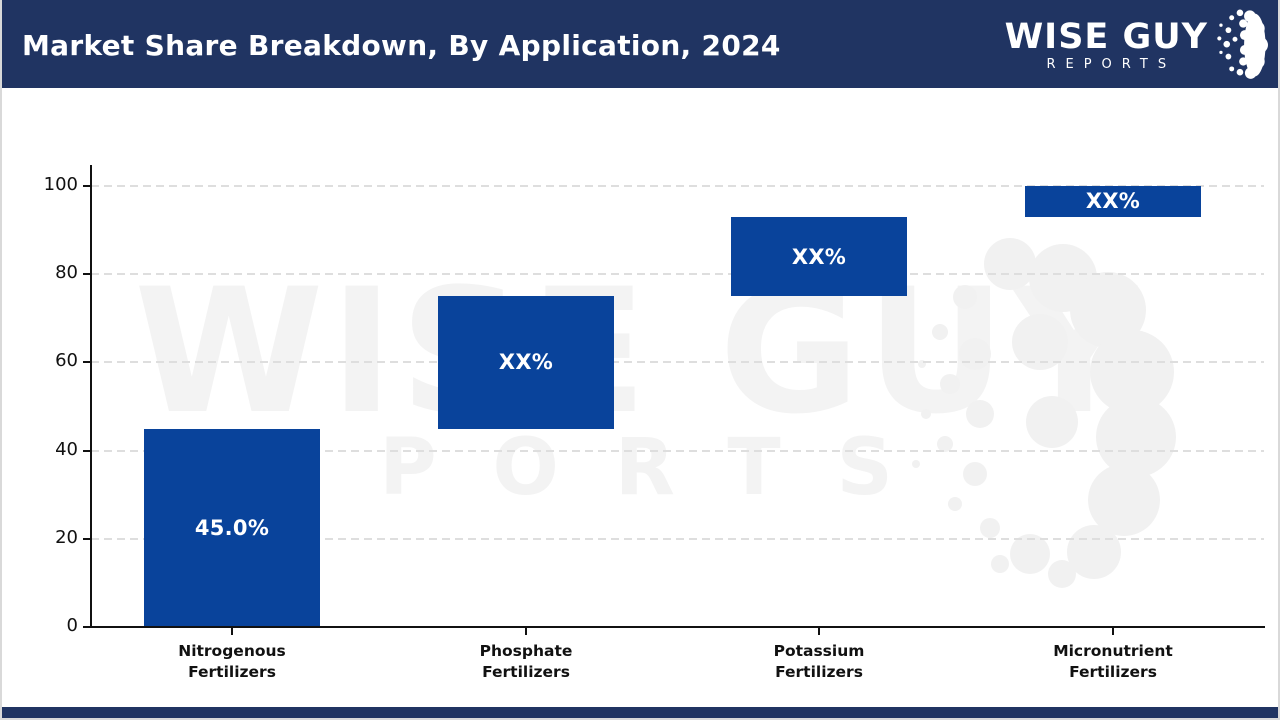 The image size is (1280, 720). I want to click on bar-nitrogenous-fertilizers: 45.0%, so click(232, 527).